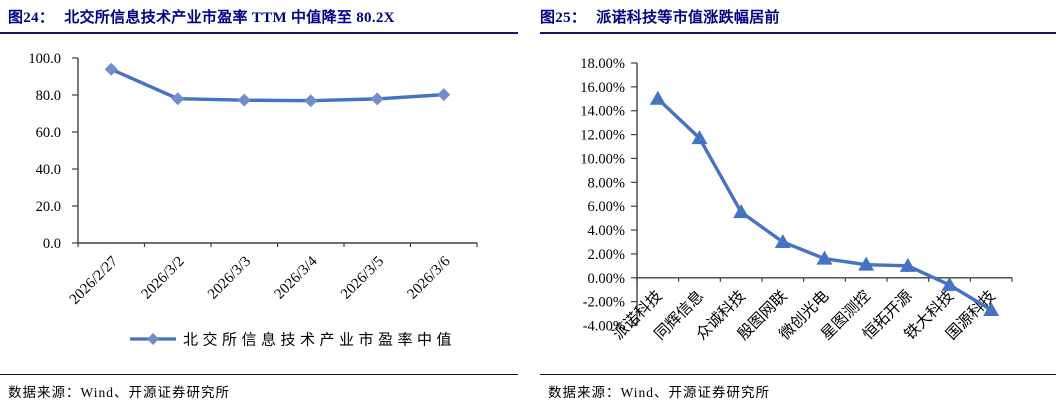 The height and width of the screenshot is (406, 1061). Describe the element at coordinates (606, 183) in the screenshot. I see `y-tick-label: 8.00%` at that location.